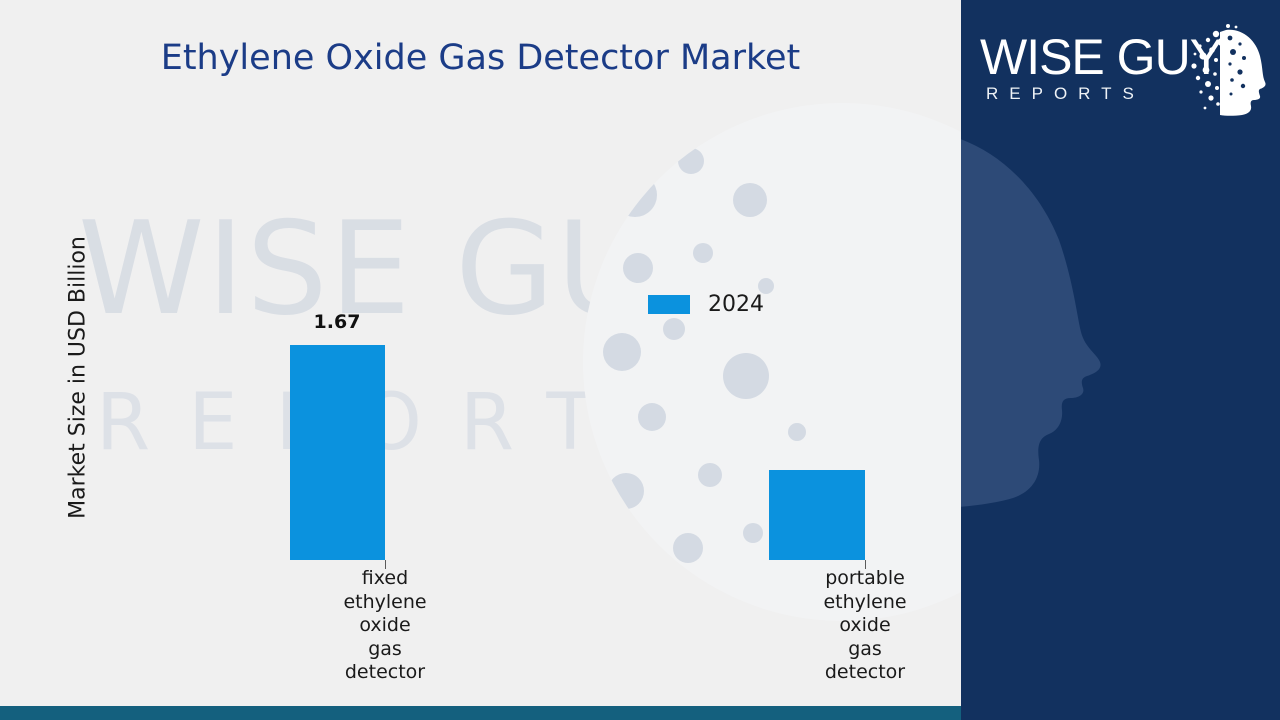 The image size is (1280, 720). Describe the element at coordinates (480, 713) in the screenshot. I see `footer-accent-bar` at that location.